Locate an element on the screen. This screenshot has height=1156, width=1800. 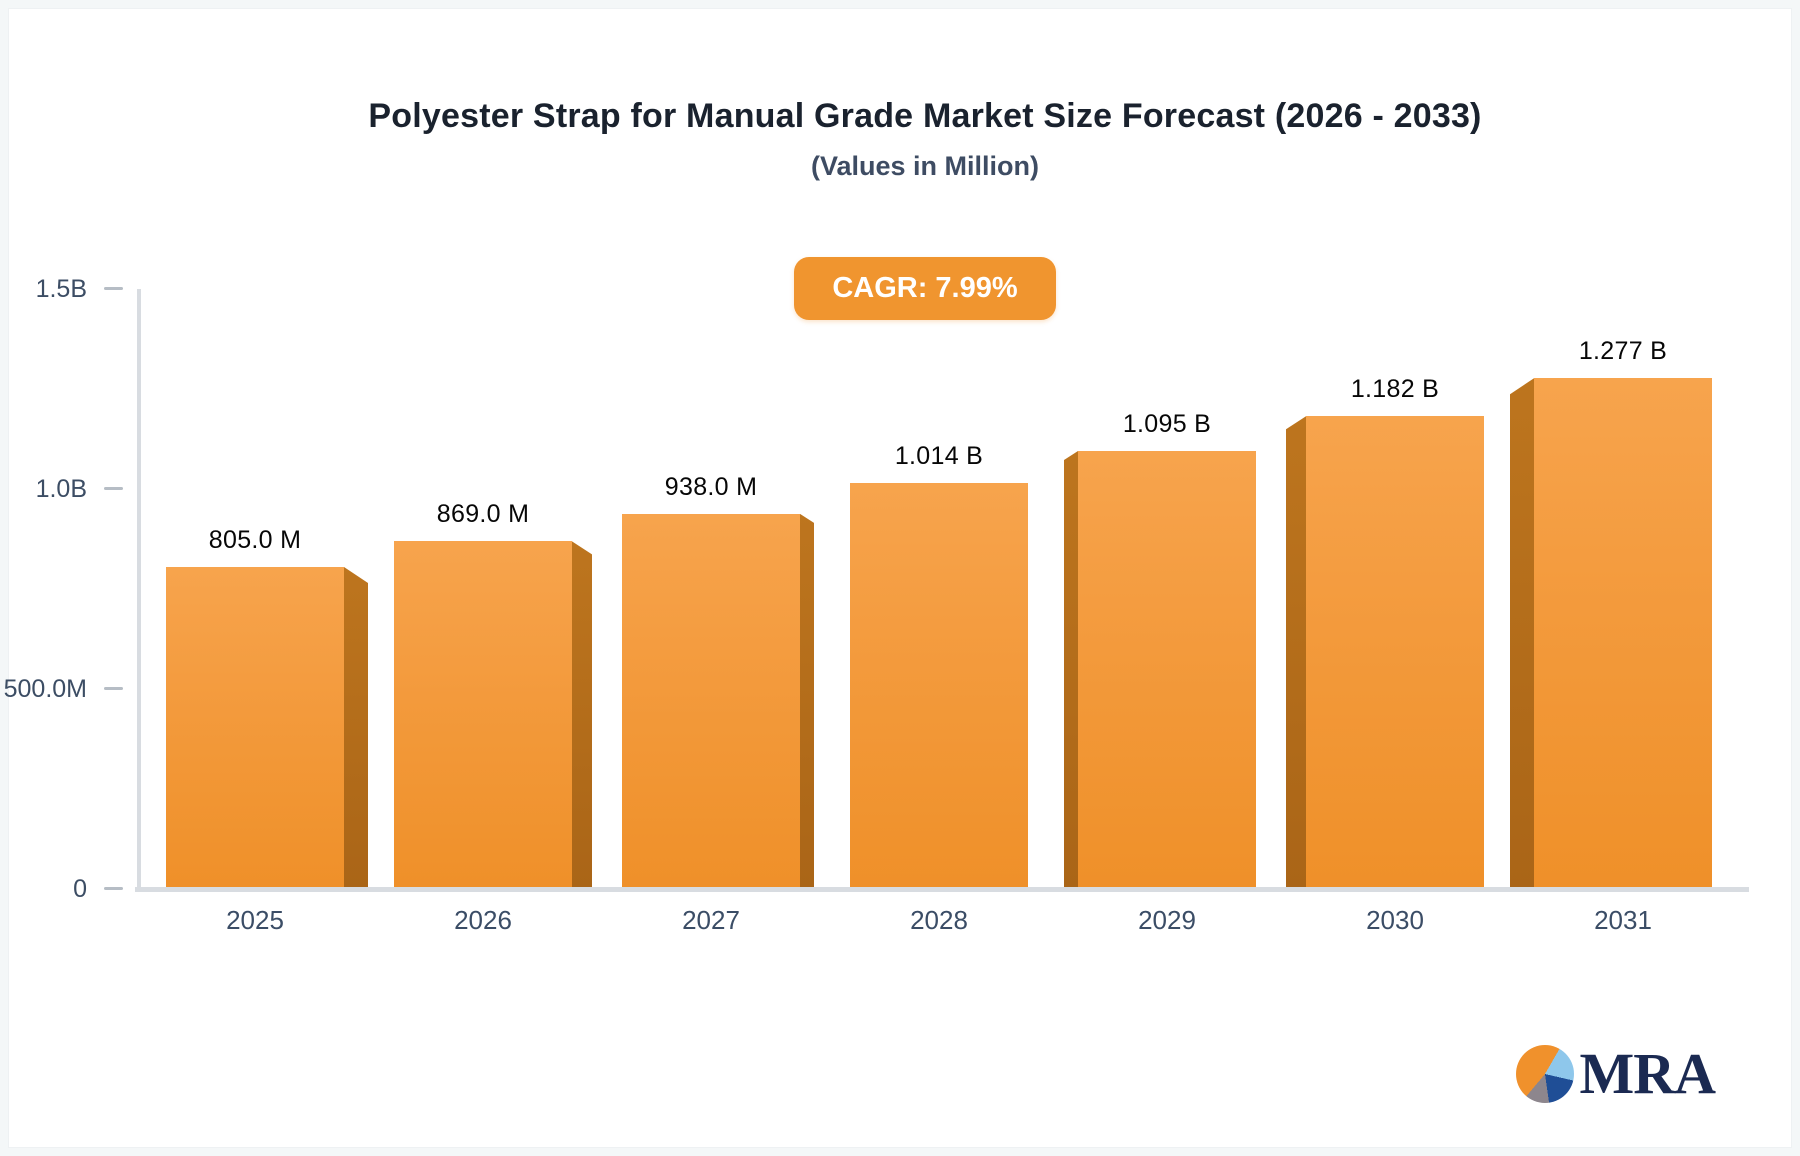
cagr-badge: CAGR: 7.99% is located at coordinates (925, 288).